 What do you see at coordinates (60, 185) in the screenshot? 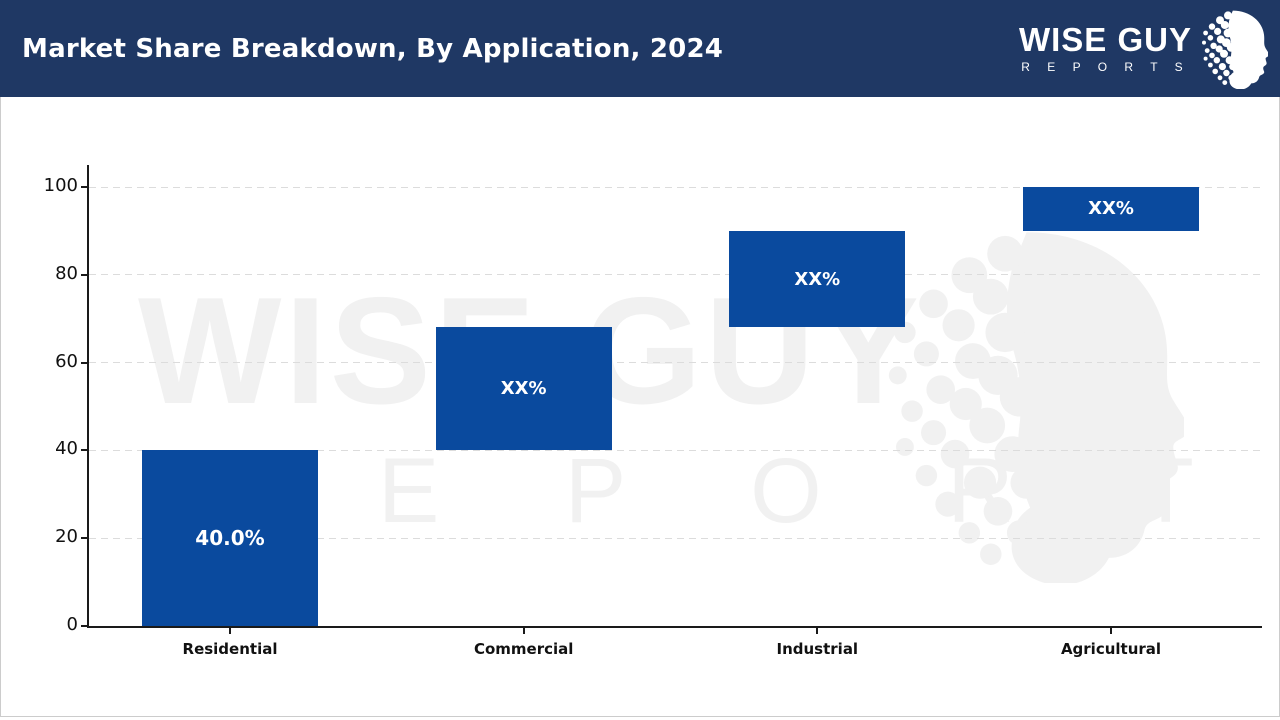
I see `y-tick-label: 100` at bounding box center [60, 185].